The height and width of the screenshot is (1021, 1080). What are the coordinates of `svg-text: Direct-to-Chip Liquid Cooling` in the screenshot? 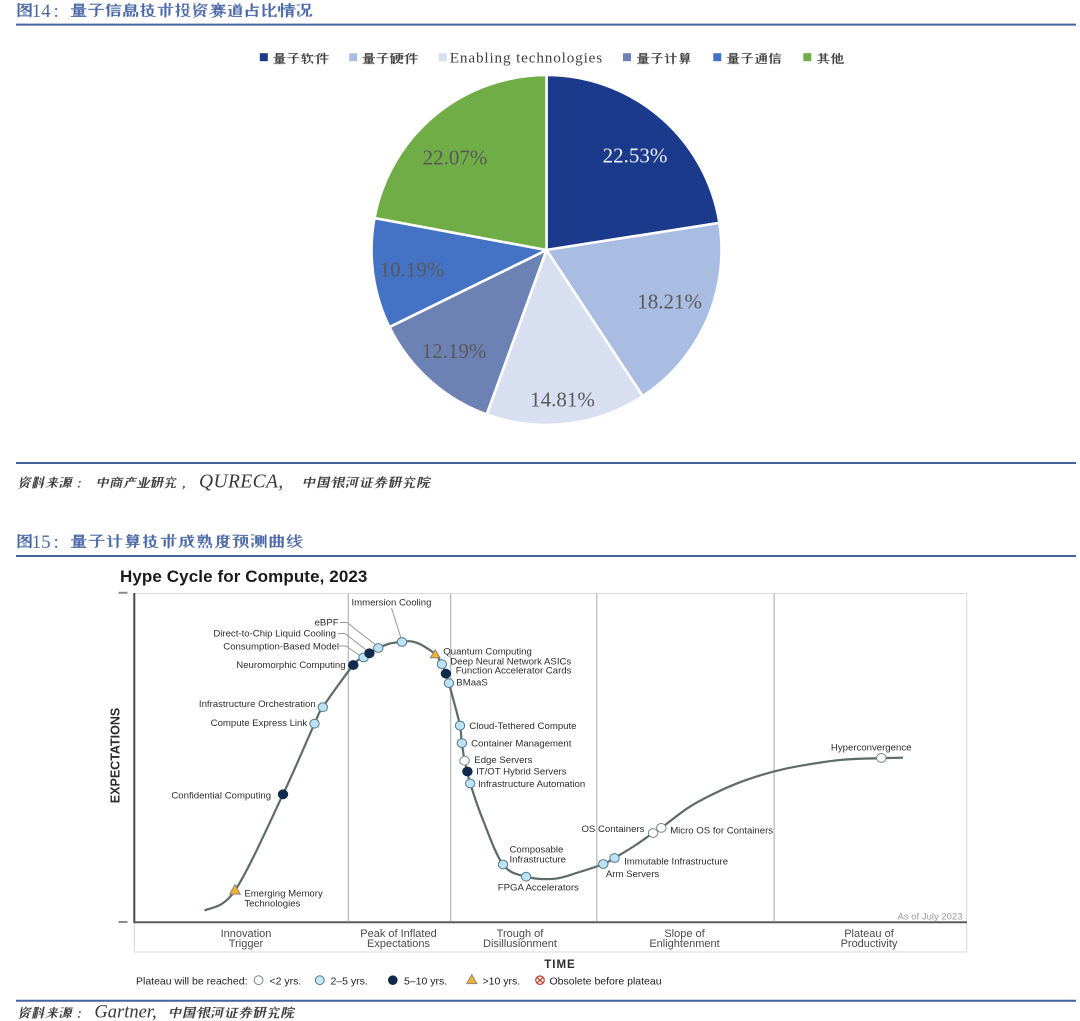 It's located at (274, 634).